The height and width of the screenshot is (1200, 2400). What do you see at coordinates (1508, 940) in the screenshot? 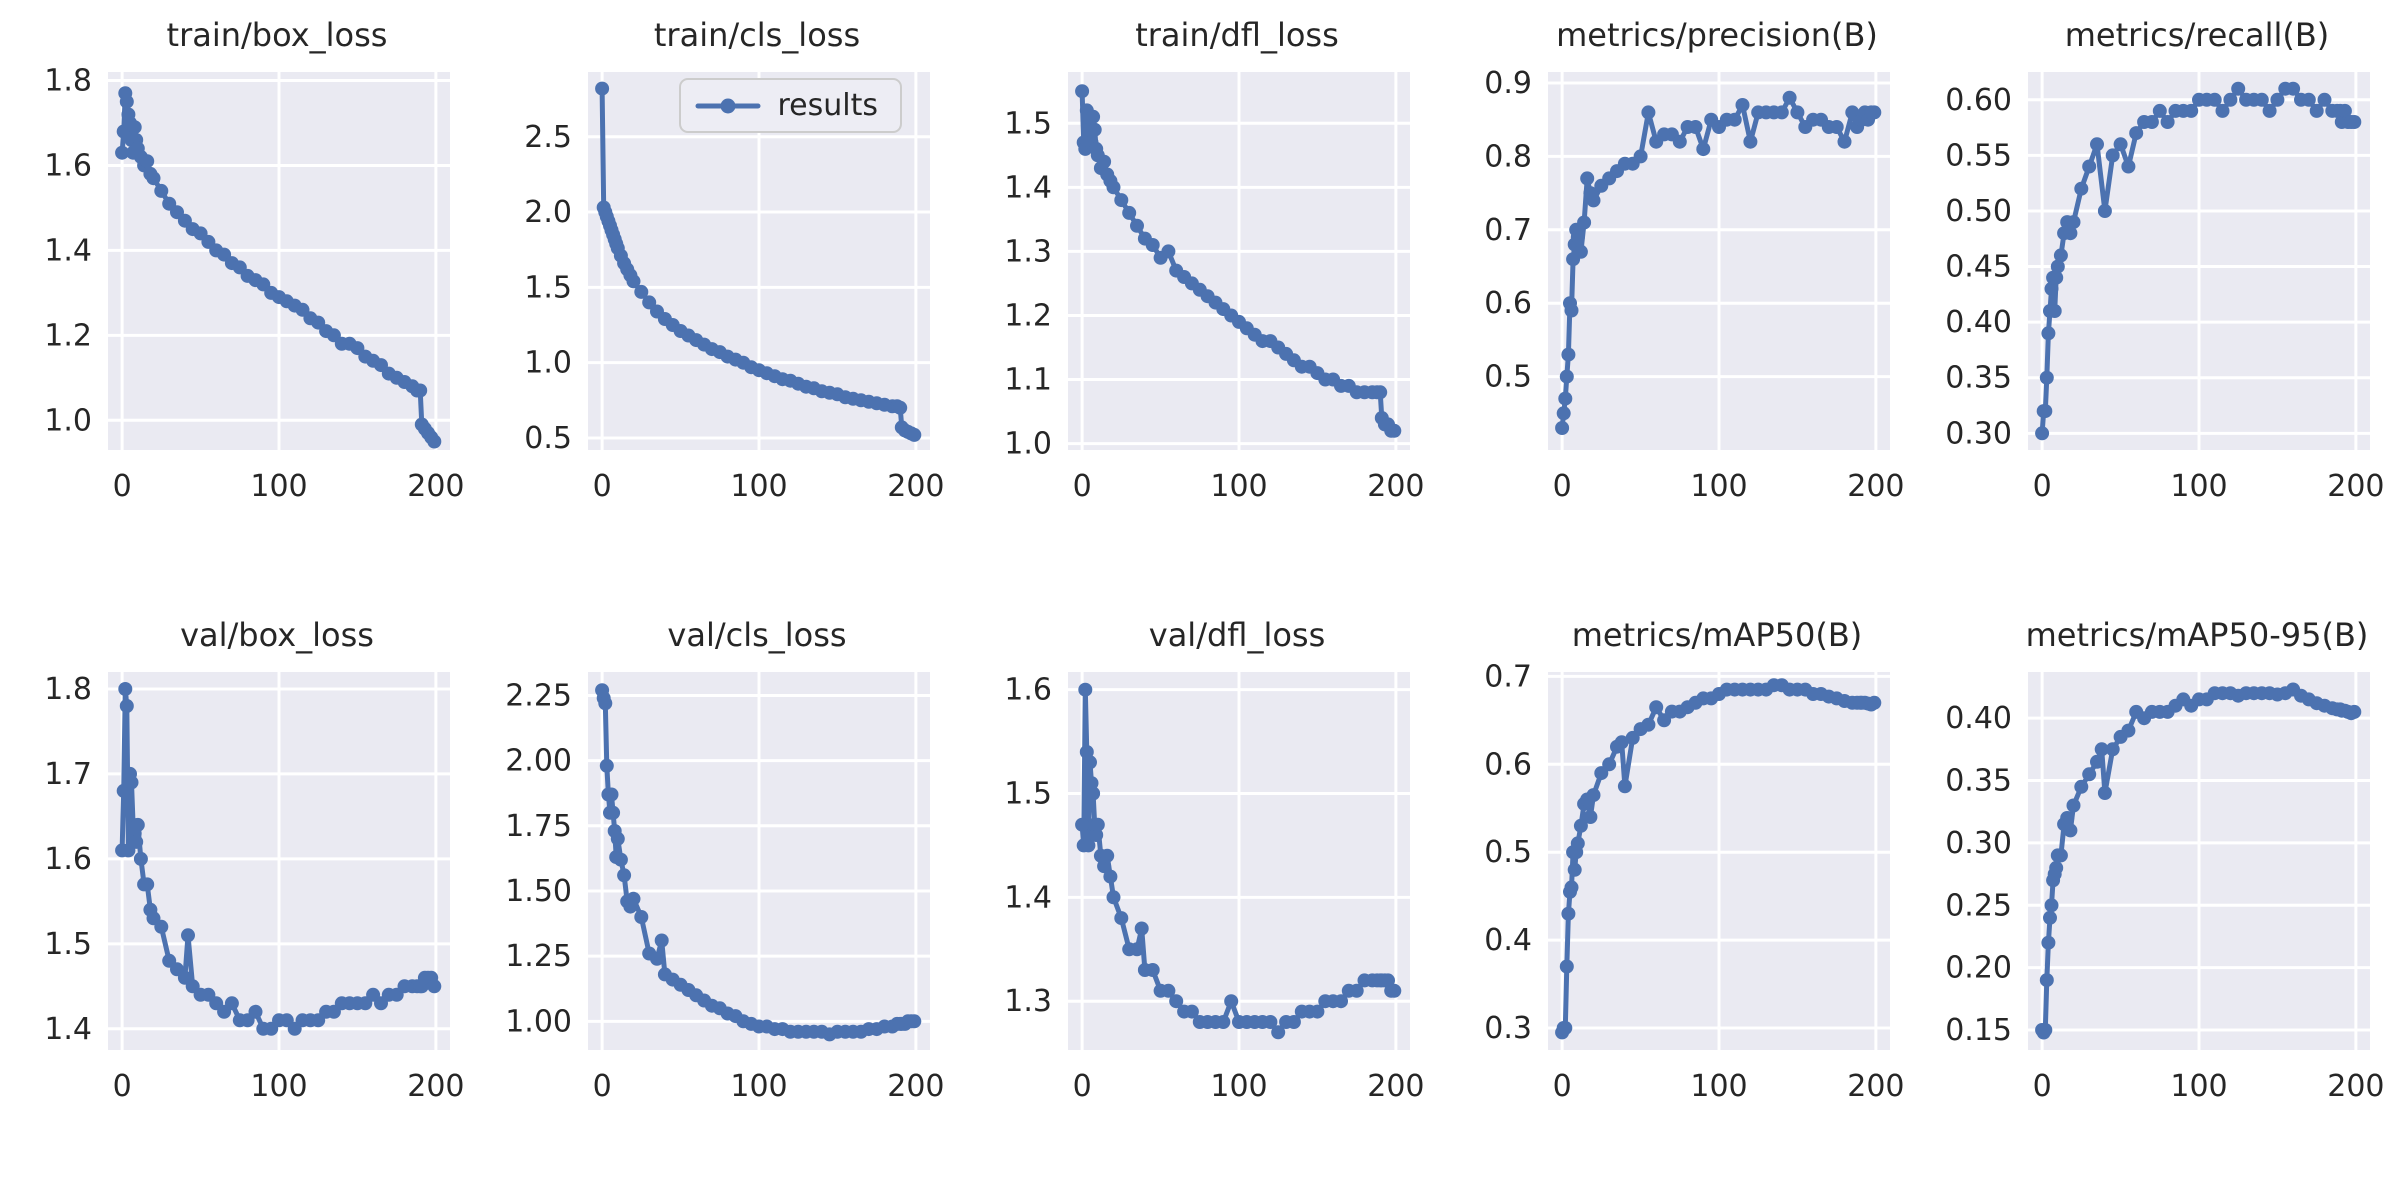
I see `y-tick-label: 0.4` at bounding box center [1508, 940].